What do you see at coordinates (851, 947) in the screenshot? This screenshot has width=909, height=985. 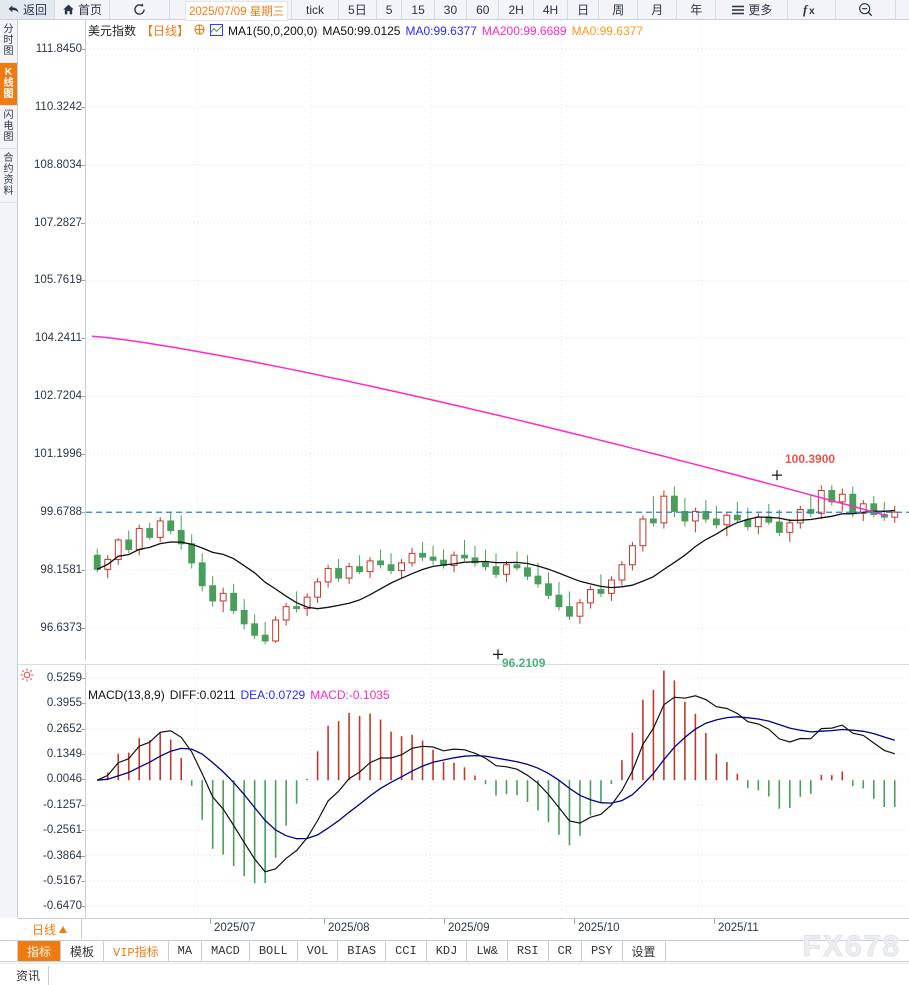 I see `watermark: FX678` at bounding box center [851, 947].